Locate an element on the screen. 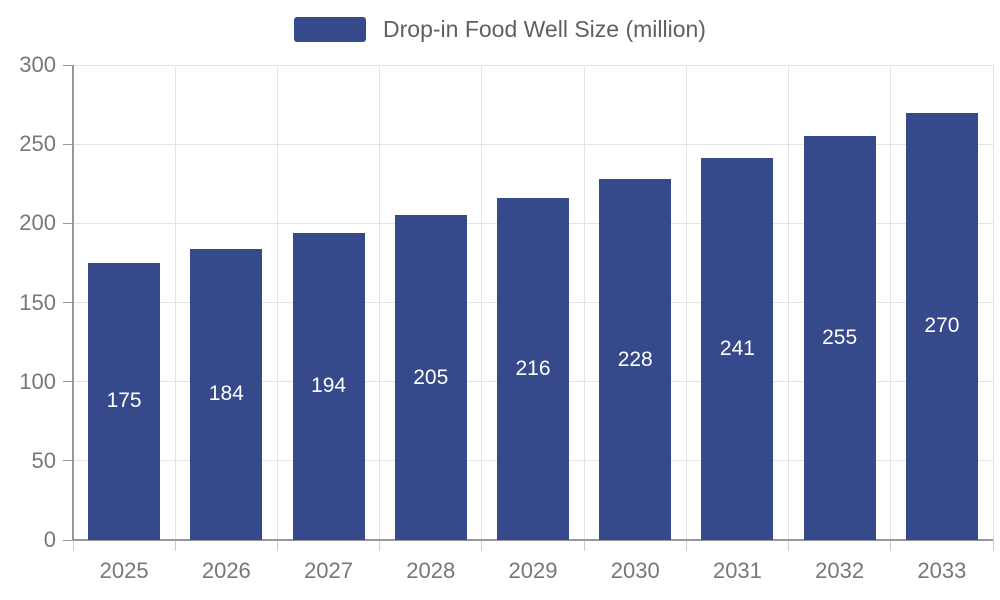 The width and height of the screenshot is (1000, 600). x-axis-line is located at coordinates (532, 540).